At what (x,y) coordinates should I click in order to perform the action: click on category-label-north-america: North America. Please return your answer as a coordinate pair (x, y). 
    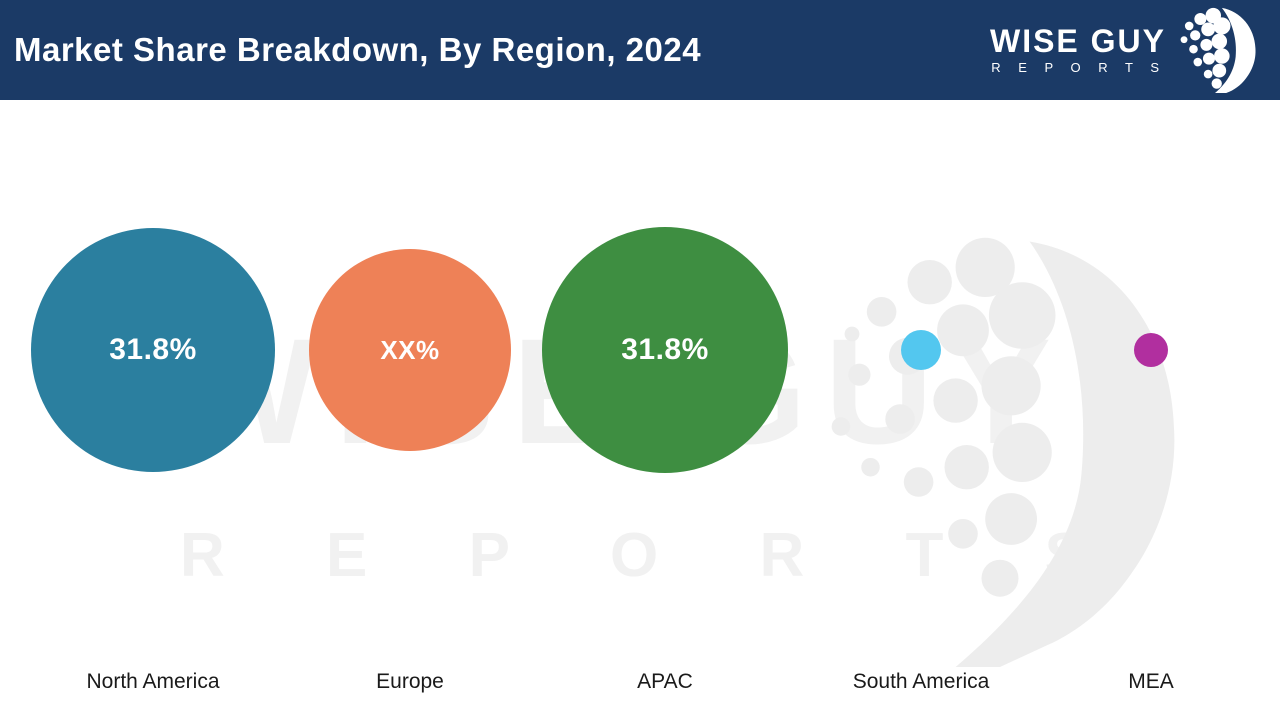
    Looking at the image, I should click on (153, 681).